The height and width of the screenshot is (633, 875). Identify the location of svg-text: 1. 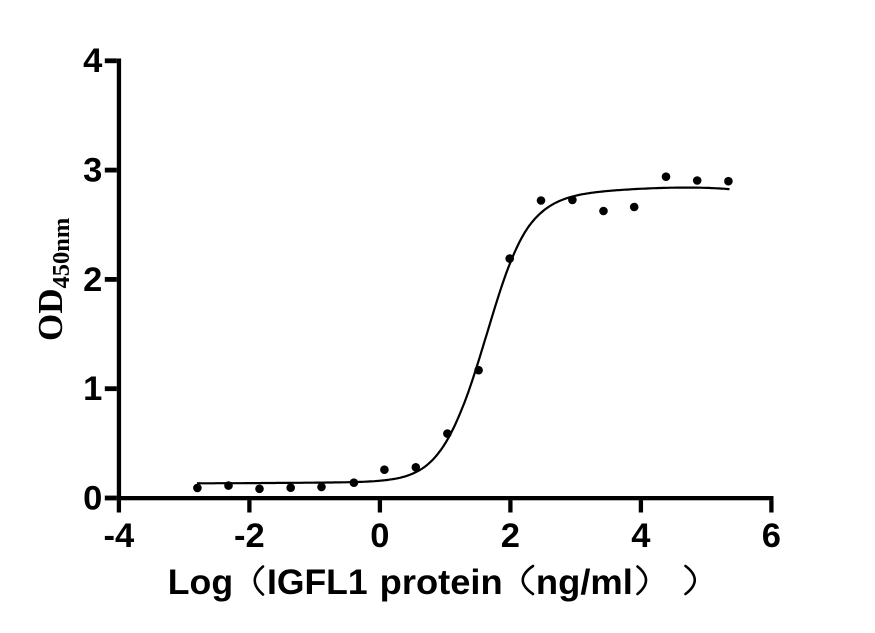
(92, 389).